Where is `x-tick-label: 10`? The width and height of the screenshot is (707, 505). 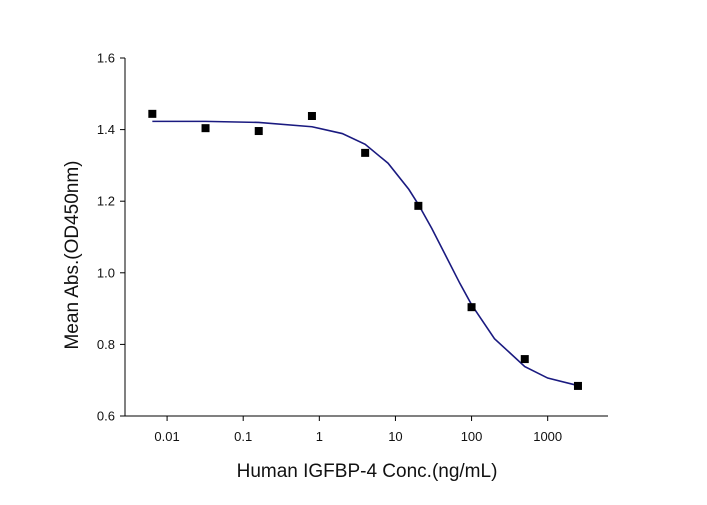
x-tick-label: 10 is located at coordinates (395, 436).